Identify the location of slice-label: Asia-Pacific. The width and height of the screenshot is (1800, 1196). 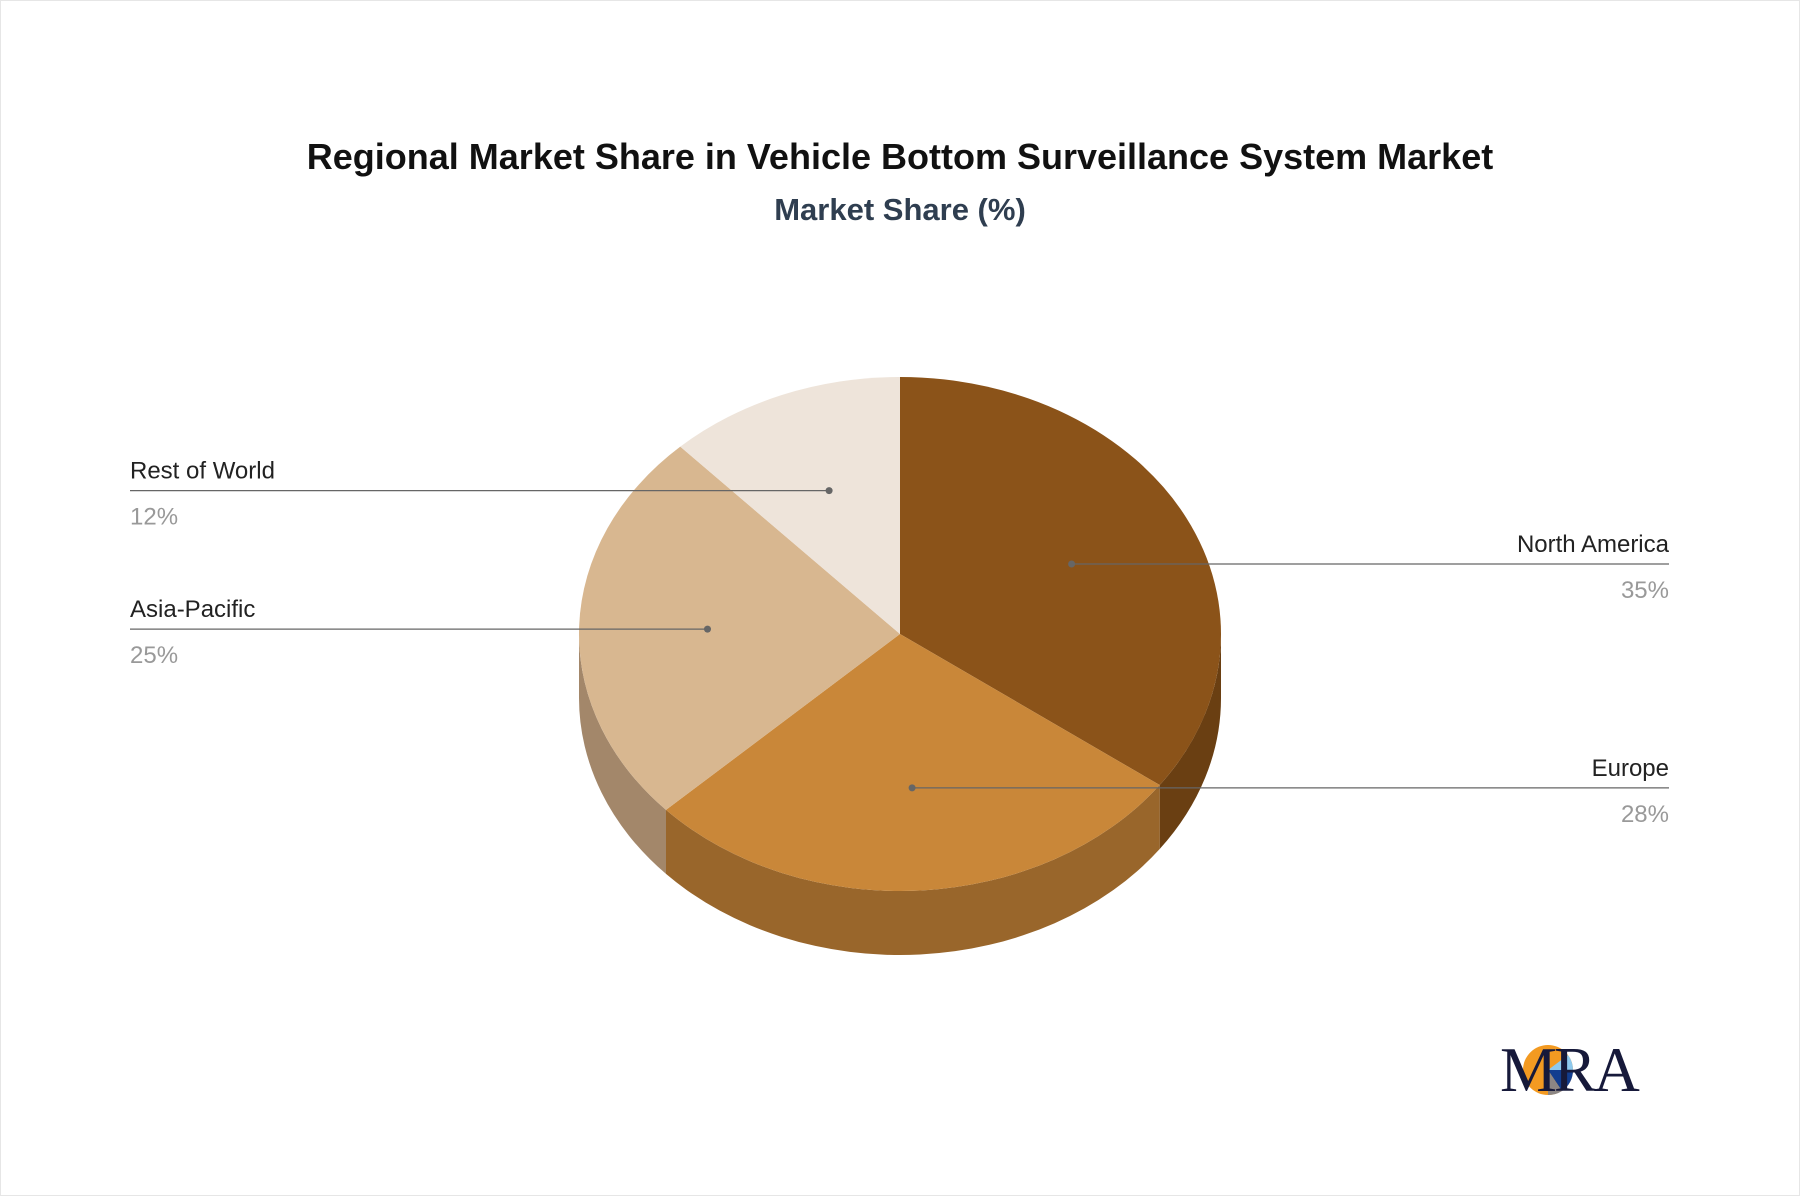
(192, 609).